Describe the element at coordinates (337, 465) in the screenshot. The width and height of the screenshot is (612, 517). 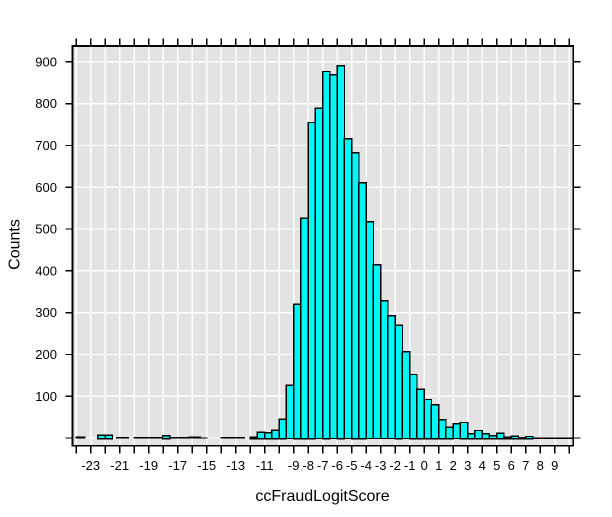
I see `svg-text: -6` at that location.